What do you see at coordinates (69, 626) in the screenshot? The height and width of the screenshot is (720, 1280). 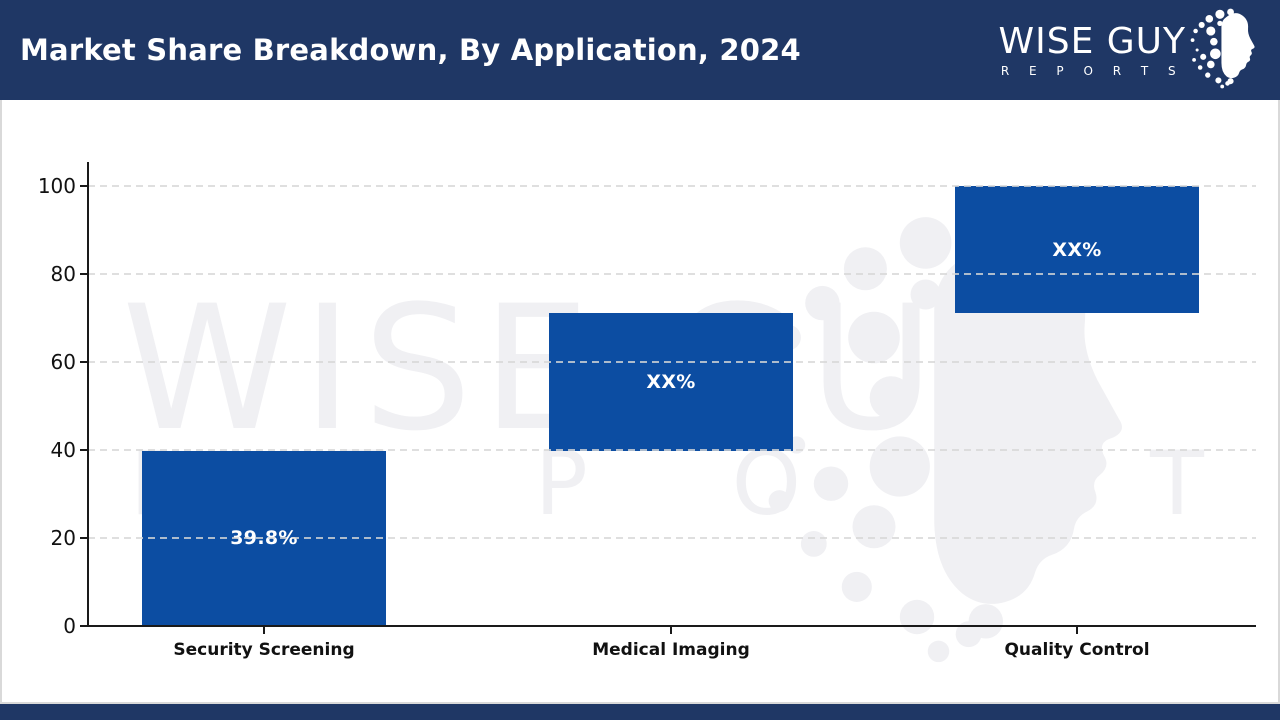 I see `y-tick-label-0: 0` at bounding box center [69, 626].